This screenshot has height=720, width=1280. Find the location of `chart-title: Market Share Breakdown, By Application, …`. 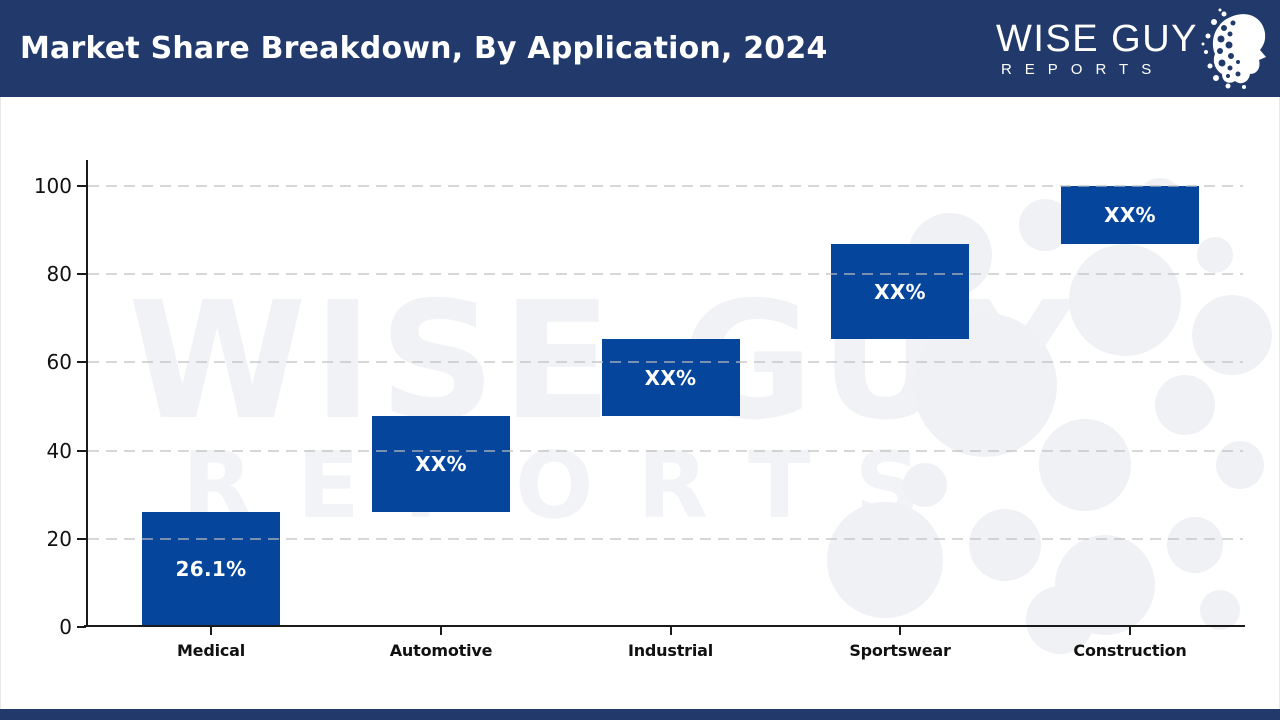

chart-title: Market Share Breakdown, By Application, … is located at coordinates (424, 48).